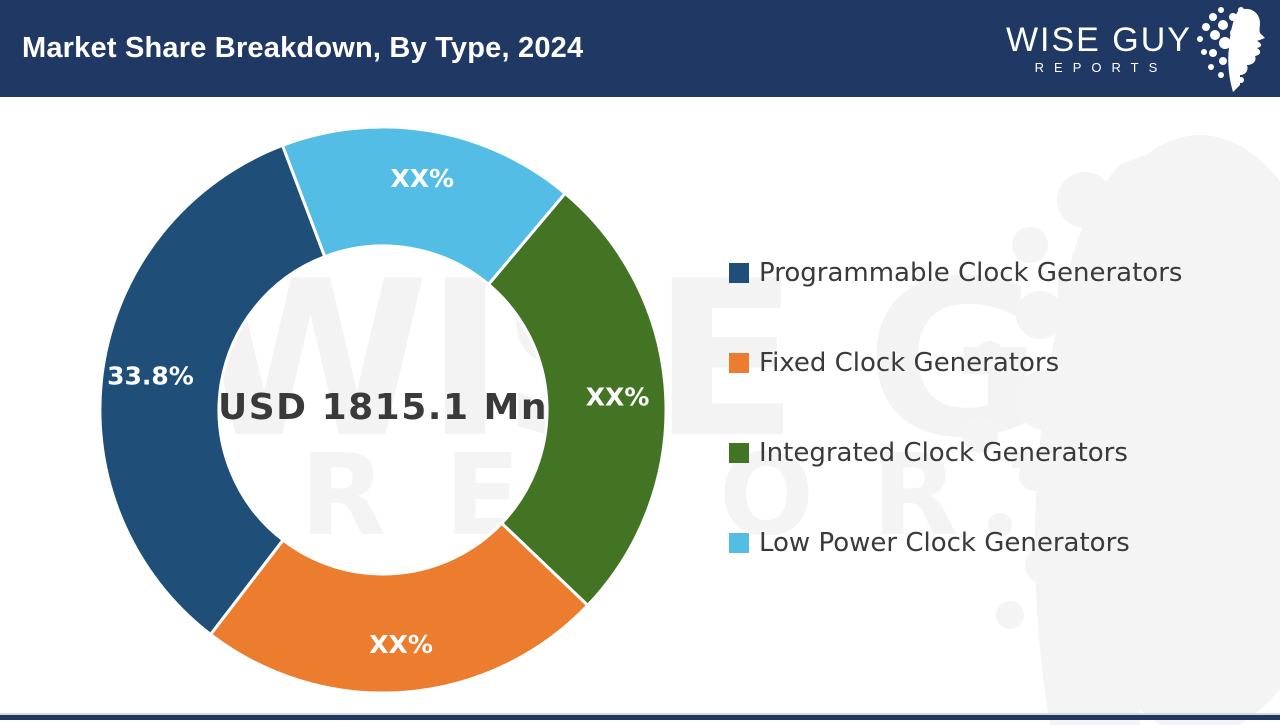  What do you see at coordinates (739, 363) in the screenshot?
I see `legend-swatch-fixed` at bounding box center [739, 363].